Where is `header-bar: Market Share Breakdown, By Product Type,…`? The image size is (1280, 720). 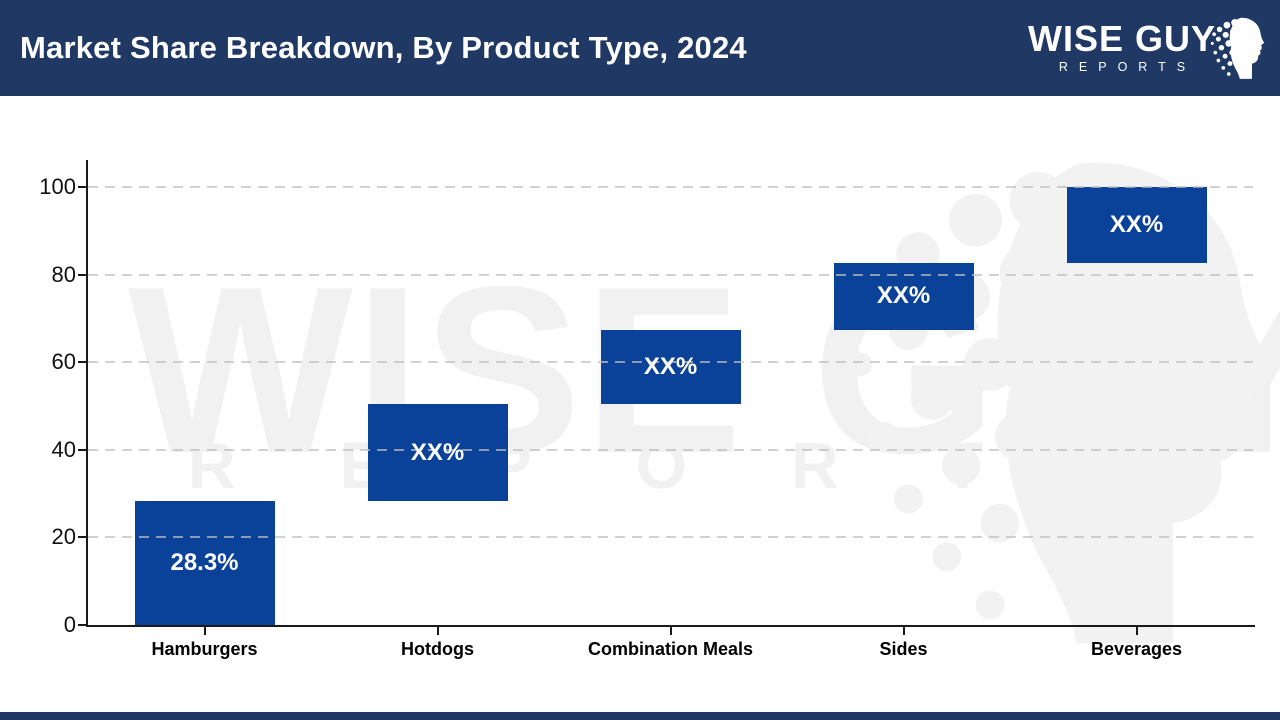 header-bar: Market Share Breakdown, By Product Type,… is located at coordinates (640, 48).